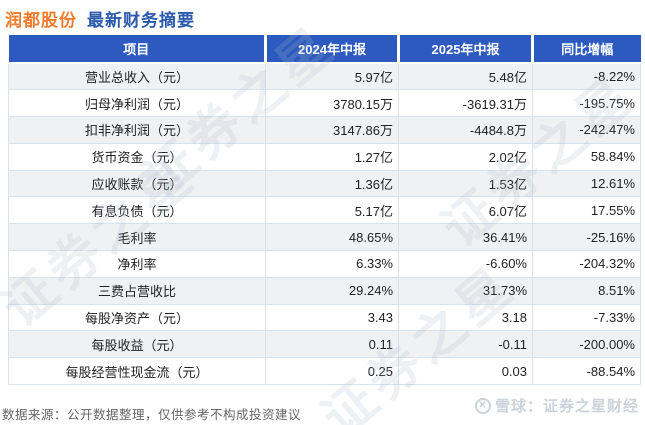 This screenshot has height=425, width=645. Describe the element at coordinates (465, 76) in the screenshot. I see `value-2025-cell: 5.48亿` at that location.